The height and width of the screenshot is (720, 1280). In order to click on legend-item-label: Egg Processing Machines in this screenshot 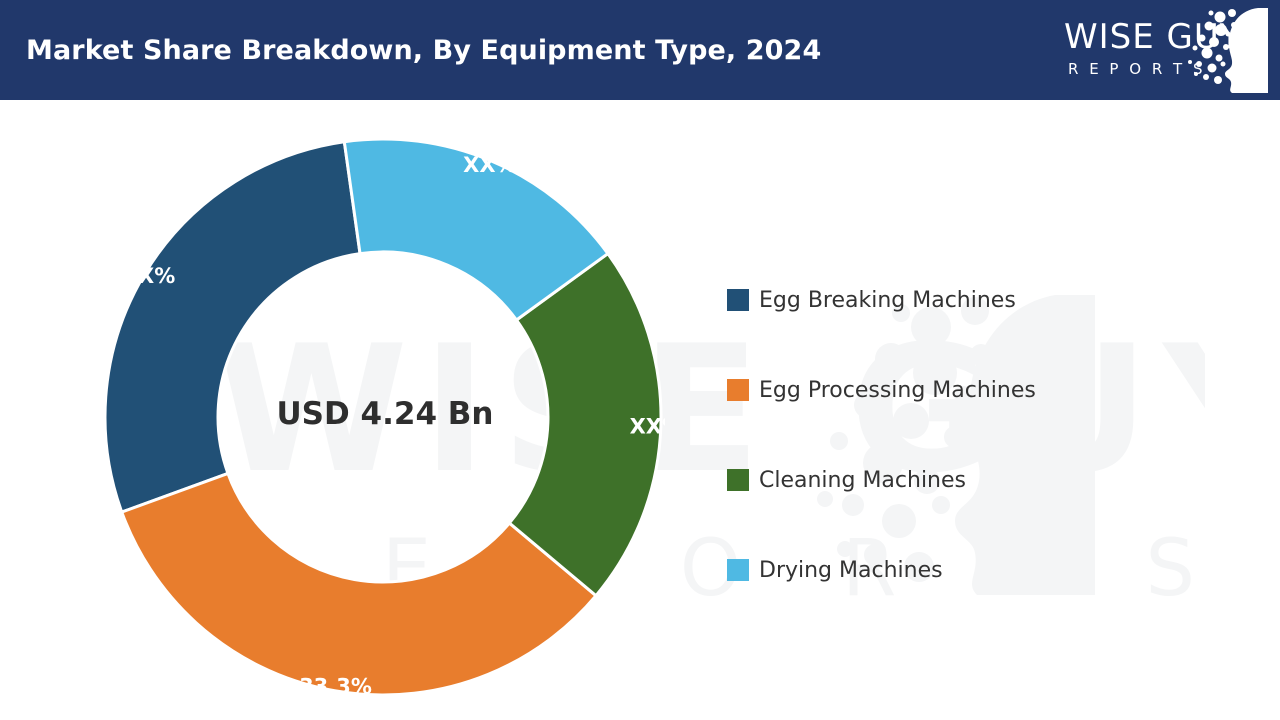, I will do `click(897, 390)`.